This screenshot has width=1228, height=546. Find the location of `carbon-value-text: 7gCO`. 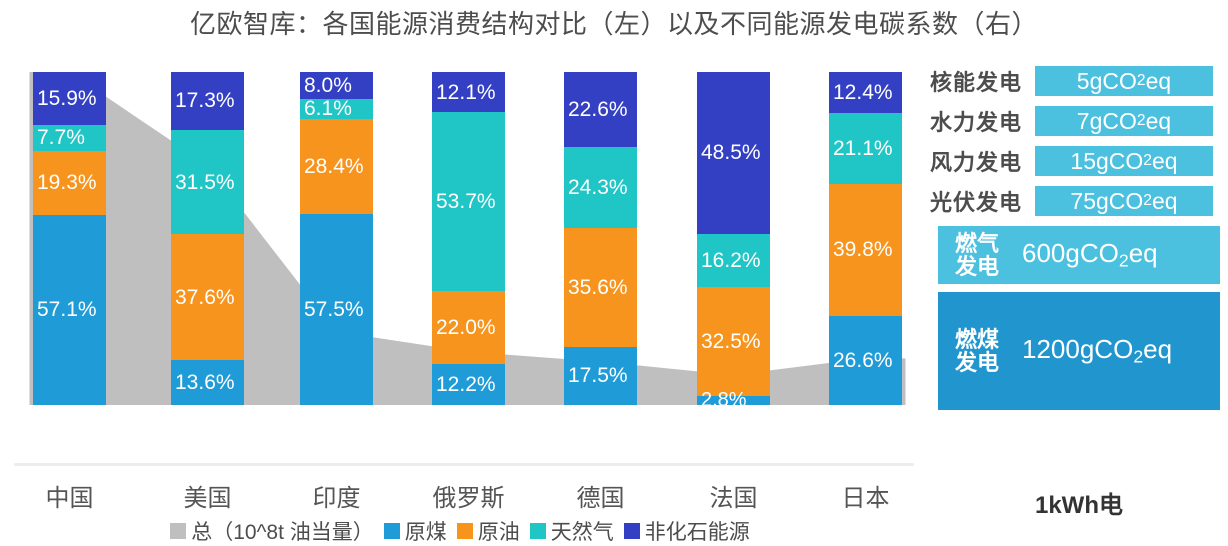

carbon-value-text: 7gCO is located at coordinates (1106, 120).